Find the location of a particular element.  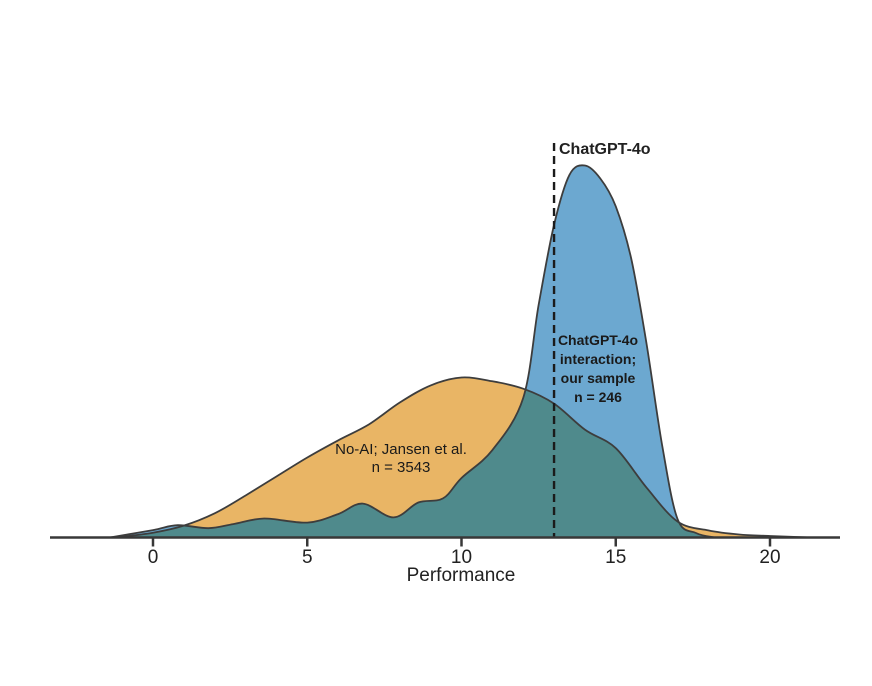

x-tick-label: 20 is located at coordinates (769, 557).